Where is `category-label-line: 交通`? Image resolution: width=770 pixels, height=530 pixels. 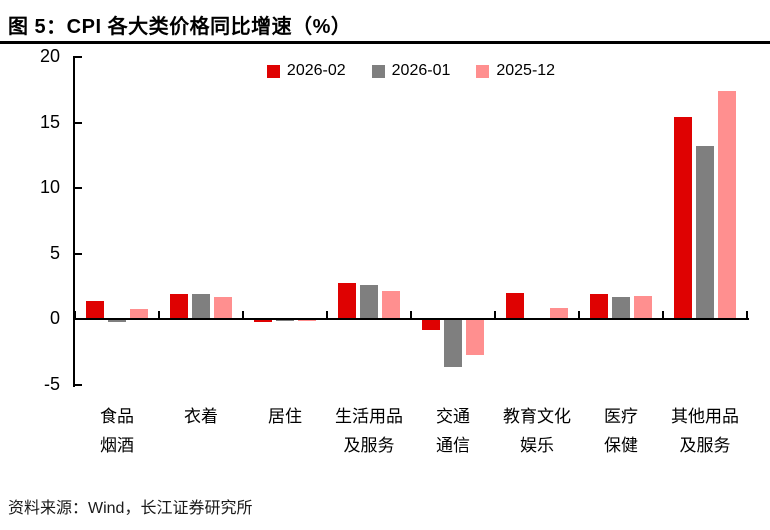
category-label-line: 交通 is located at coordinates (453, 416).